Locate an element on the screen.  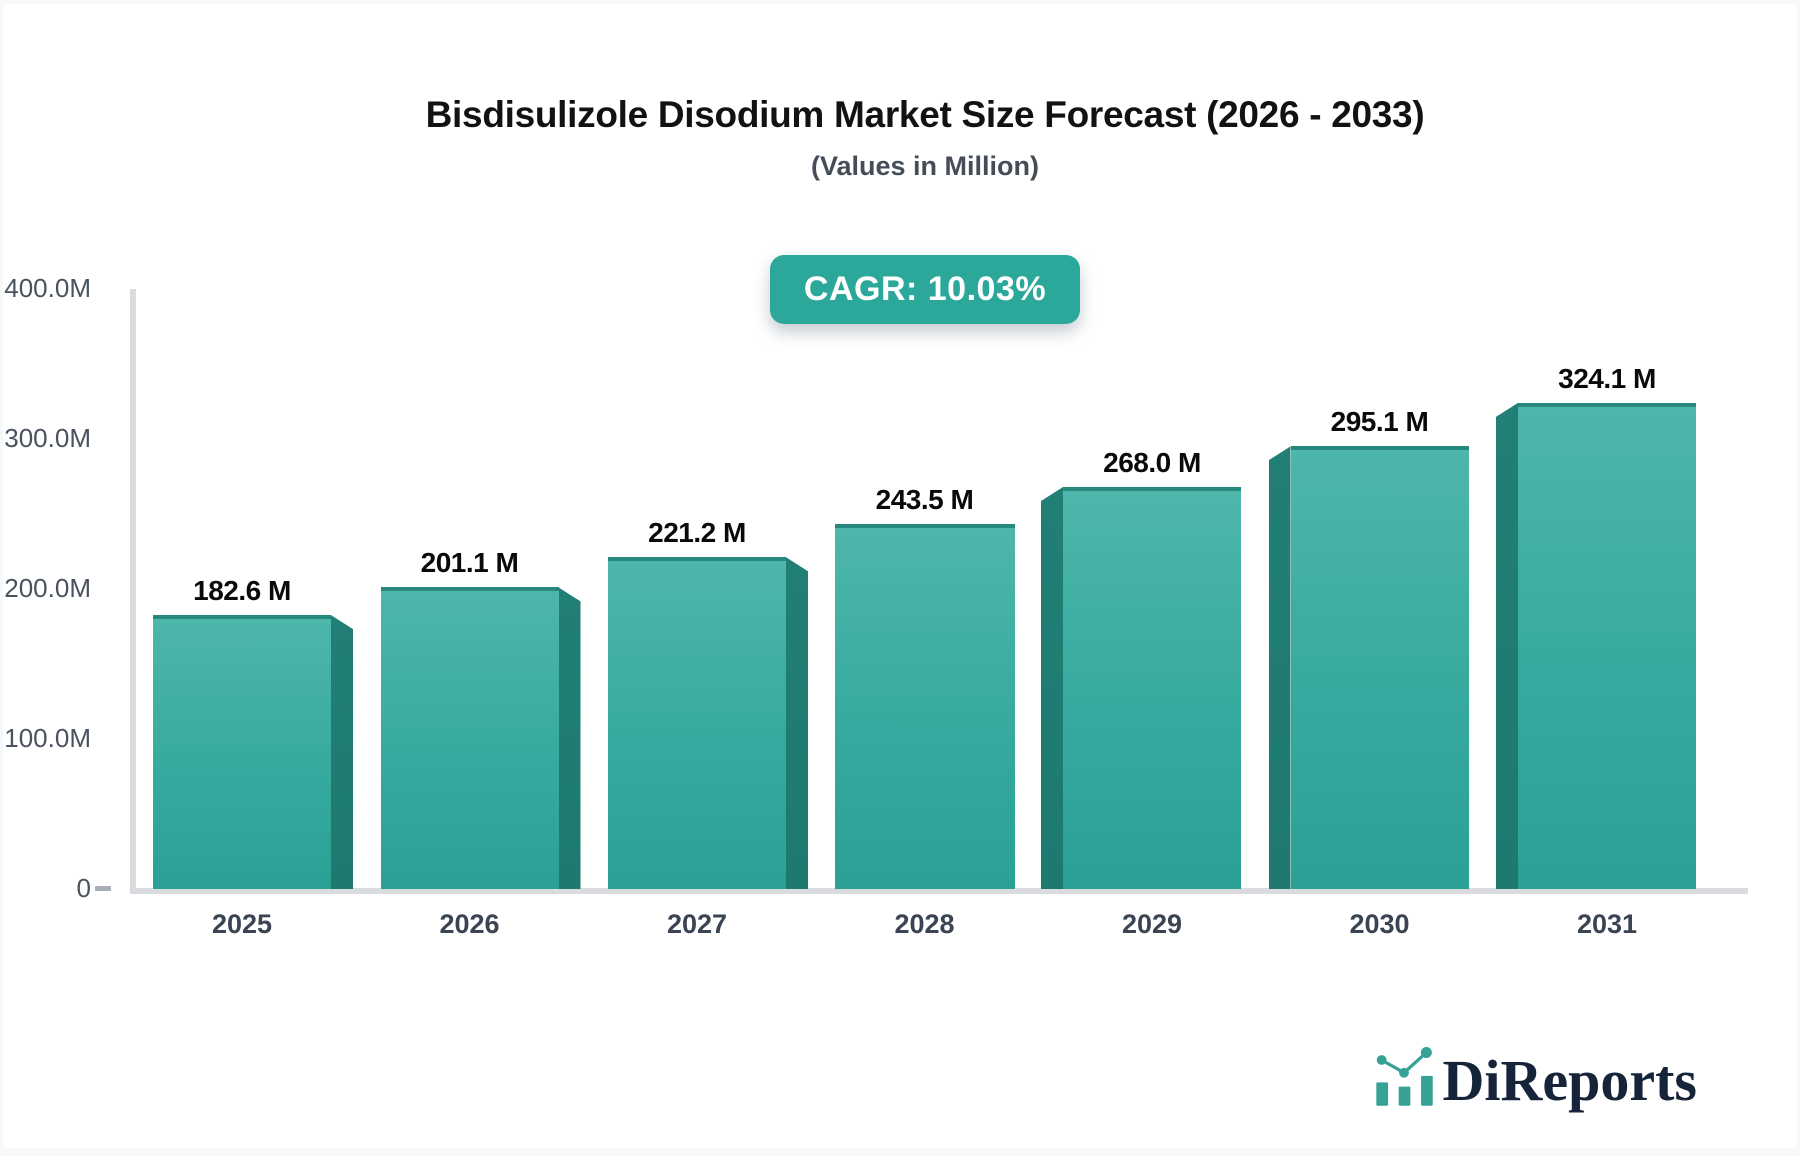
x-axis-tick-label: 2029 is located at coordinates (1152, 924).